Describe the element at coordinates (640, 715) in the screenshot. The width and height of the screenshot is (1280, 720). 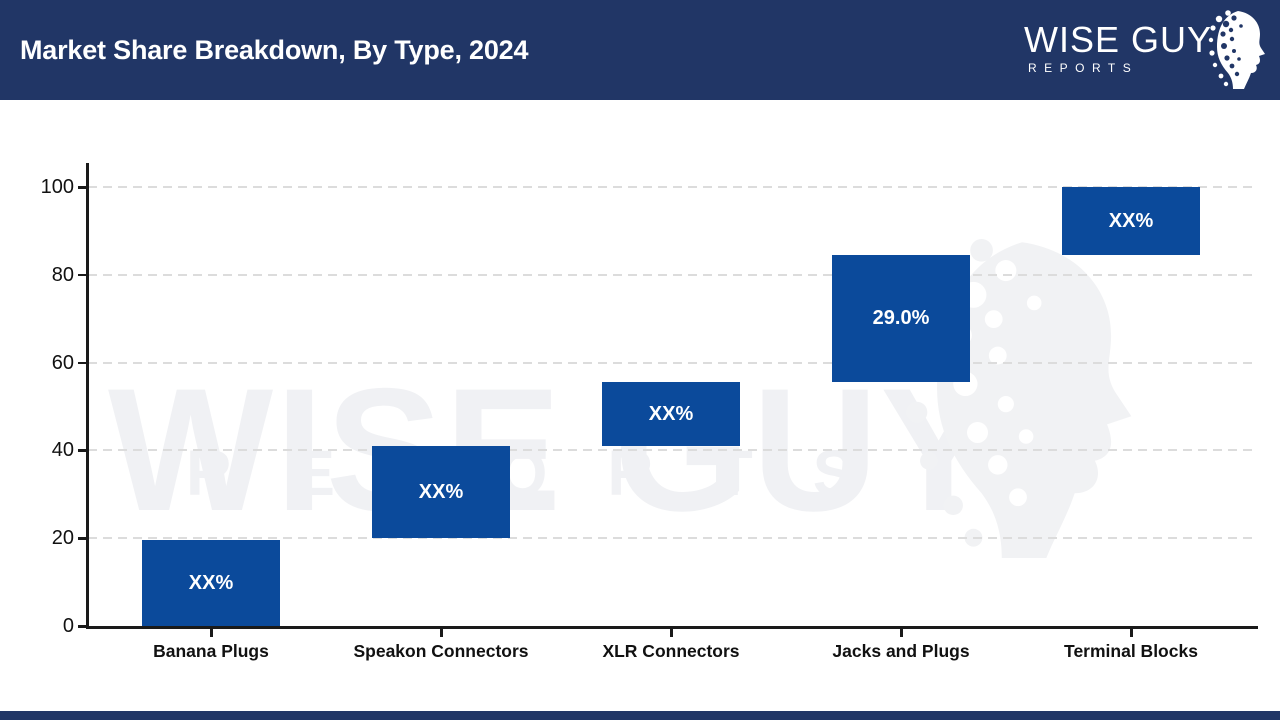
I see `footer-bar` at that location.